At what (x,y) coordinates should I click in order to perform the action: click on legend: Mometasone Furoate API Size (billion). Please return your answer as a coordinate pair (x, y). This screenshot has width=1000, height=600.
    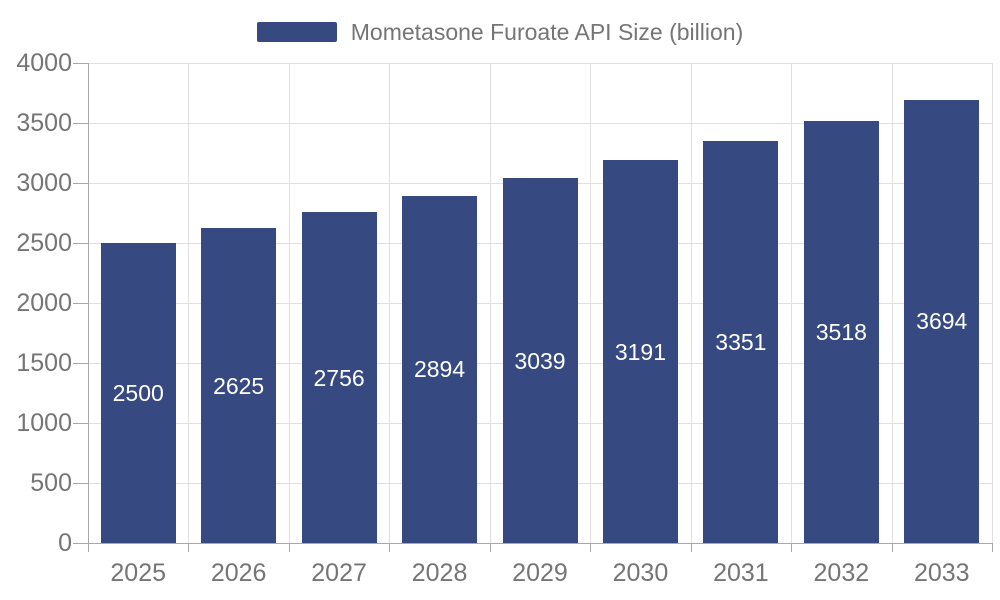
    Looking at the image, I should click on (500, 32).